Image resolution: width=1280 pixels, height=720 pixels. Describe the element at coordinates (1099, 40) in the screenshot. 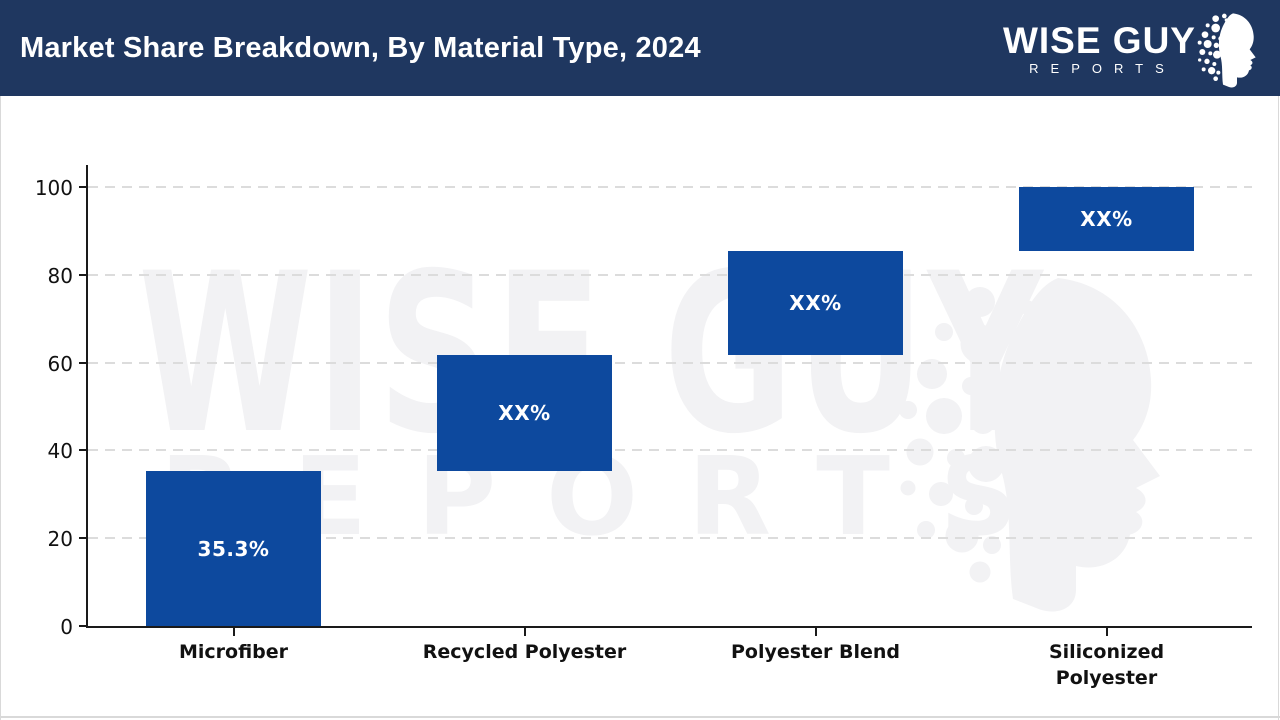

I see `brand-name: WISE GUY` at that location.